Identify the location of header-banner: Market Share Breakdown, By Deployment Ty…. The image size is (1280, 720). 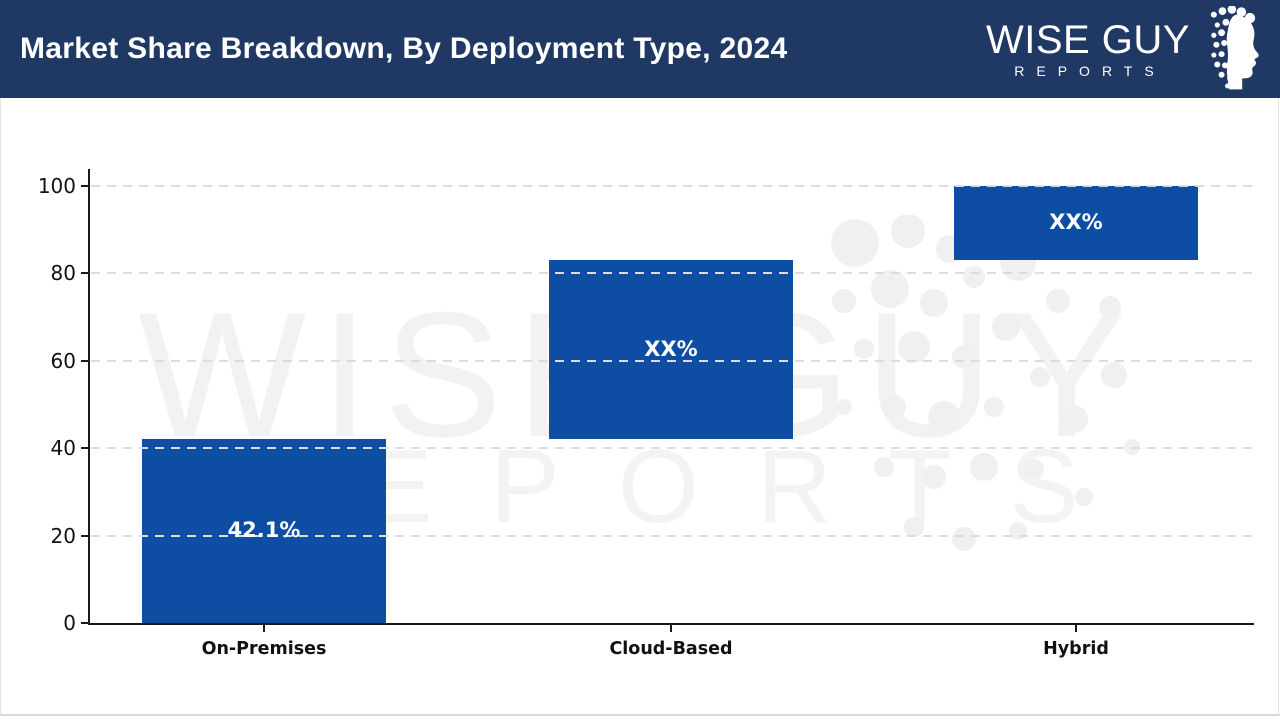
(640, 49).